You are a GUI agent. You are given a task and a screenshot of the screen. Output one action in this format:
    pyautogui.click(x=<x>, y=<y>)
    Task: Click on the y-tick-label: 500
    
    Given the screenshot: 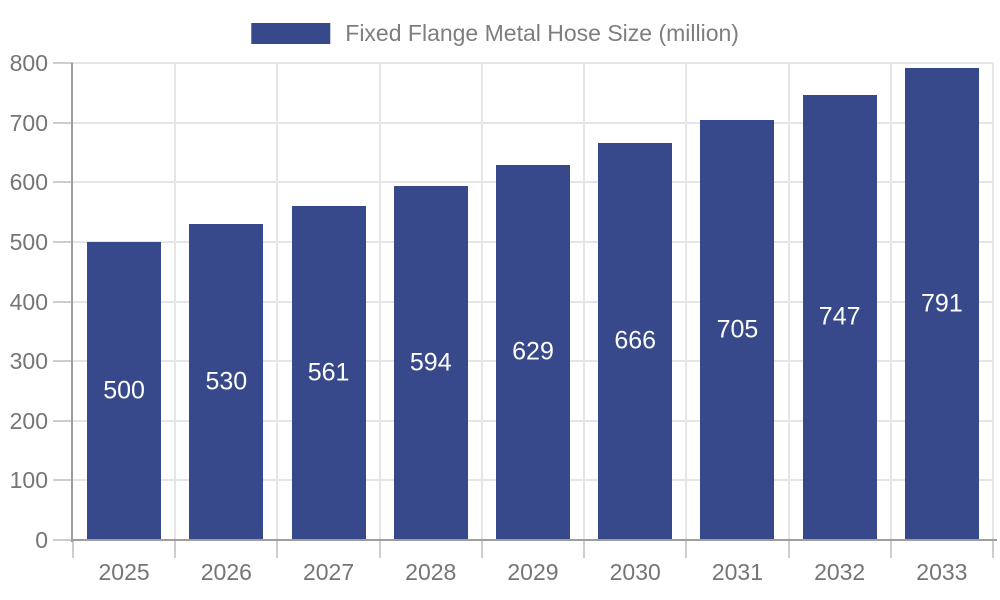 What is the action you would take?
    pyautogui.click(x=28, y=241)
    